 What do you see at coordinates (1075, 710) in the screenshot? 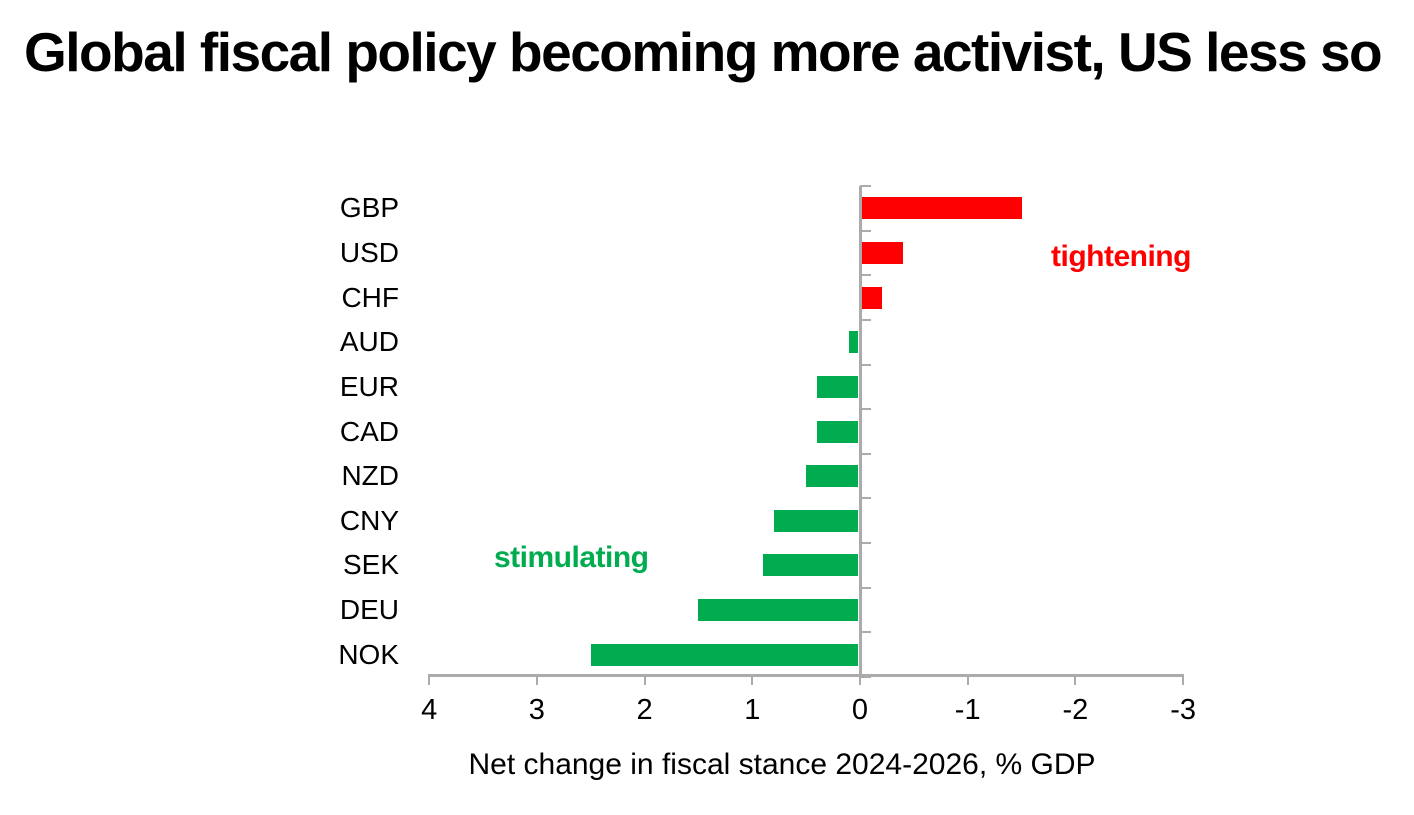
I see `x-tick-label--2: -2` at bounding box center [1075, 710].